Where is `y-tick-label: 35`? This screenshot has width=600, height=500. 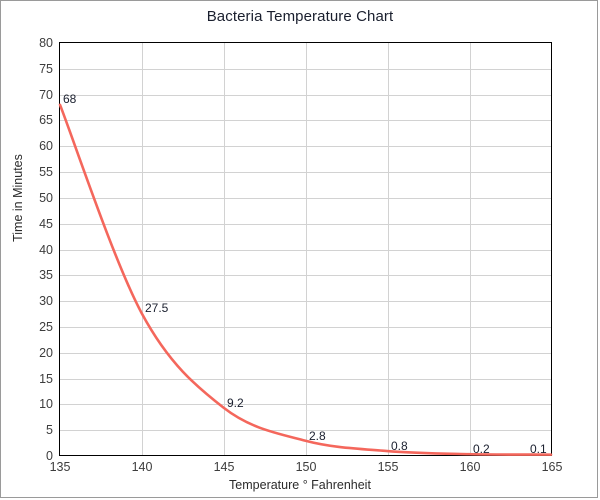 y-tick-label: 35 is located at coordinates (46, 275).